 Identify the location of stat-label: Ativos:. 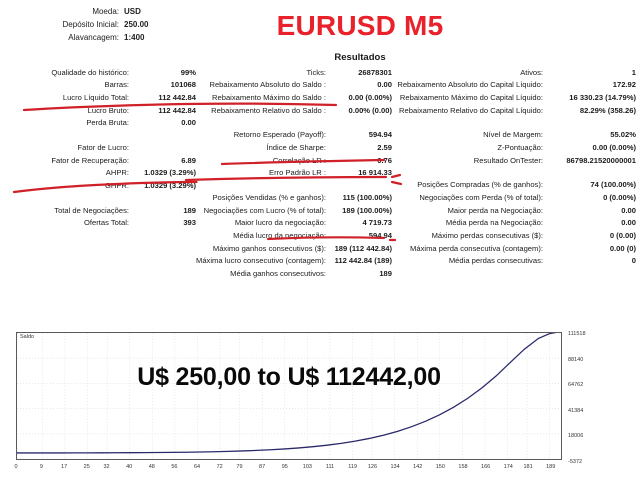
(531, 72).